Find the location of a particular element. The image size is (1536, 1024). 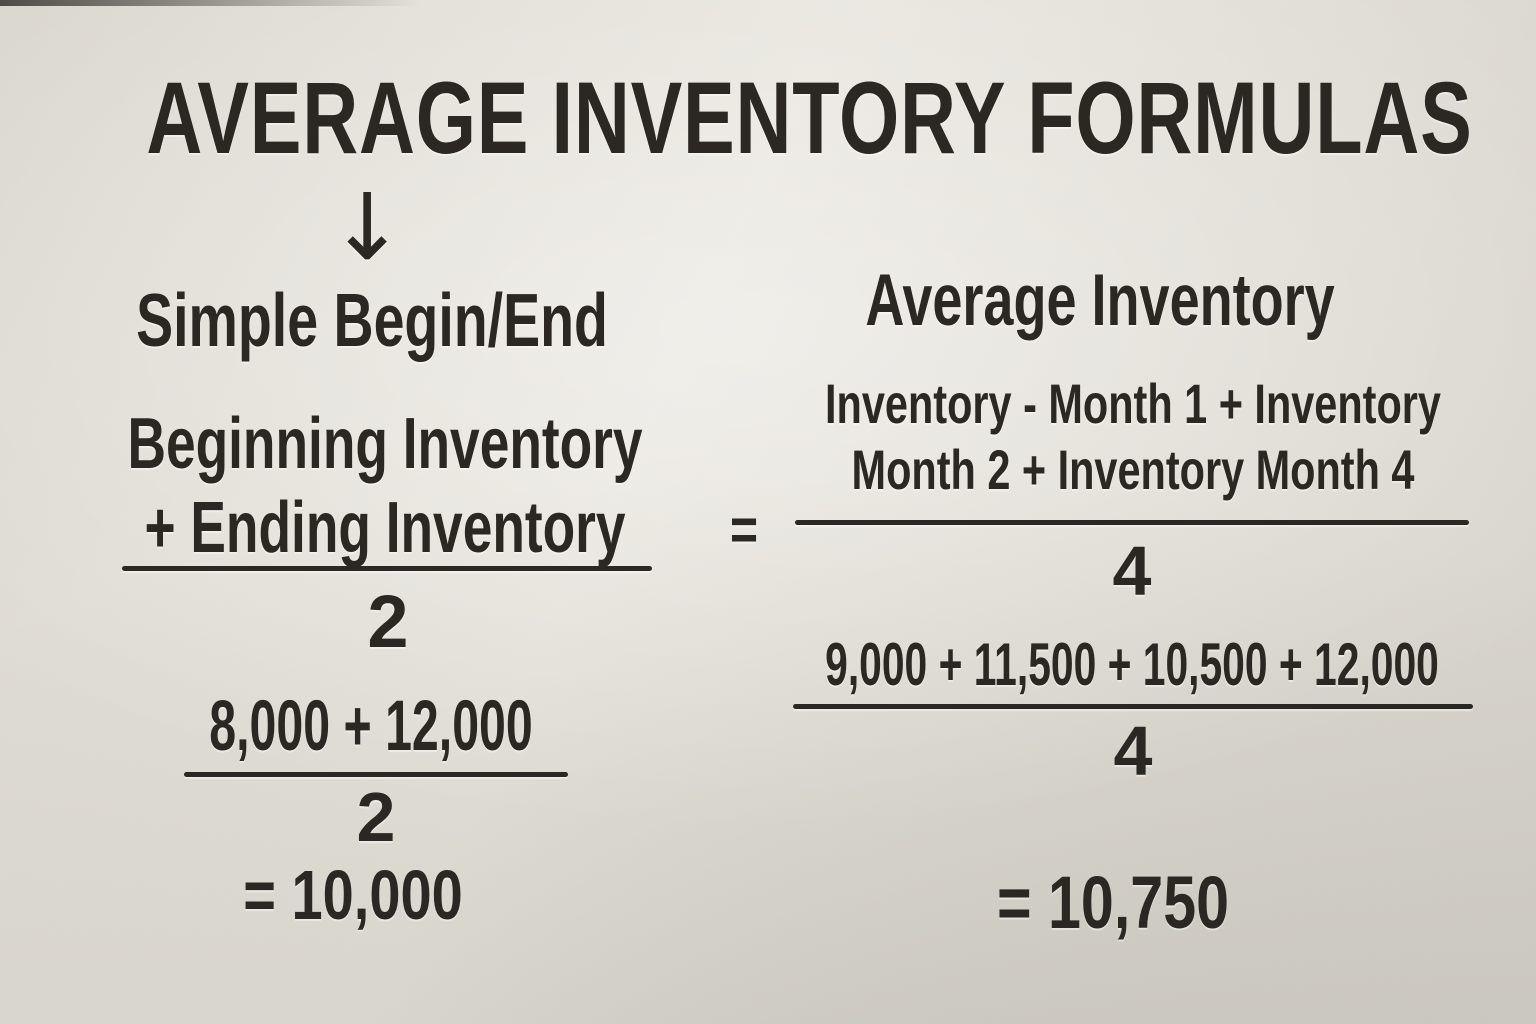

left-formula-heading: Simple Begin/End is located at coordinates (372, 320).